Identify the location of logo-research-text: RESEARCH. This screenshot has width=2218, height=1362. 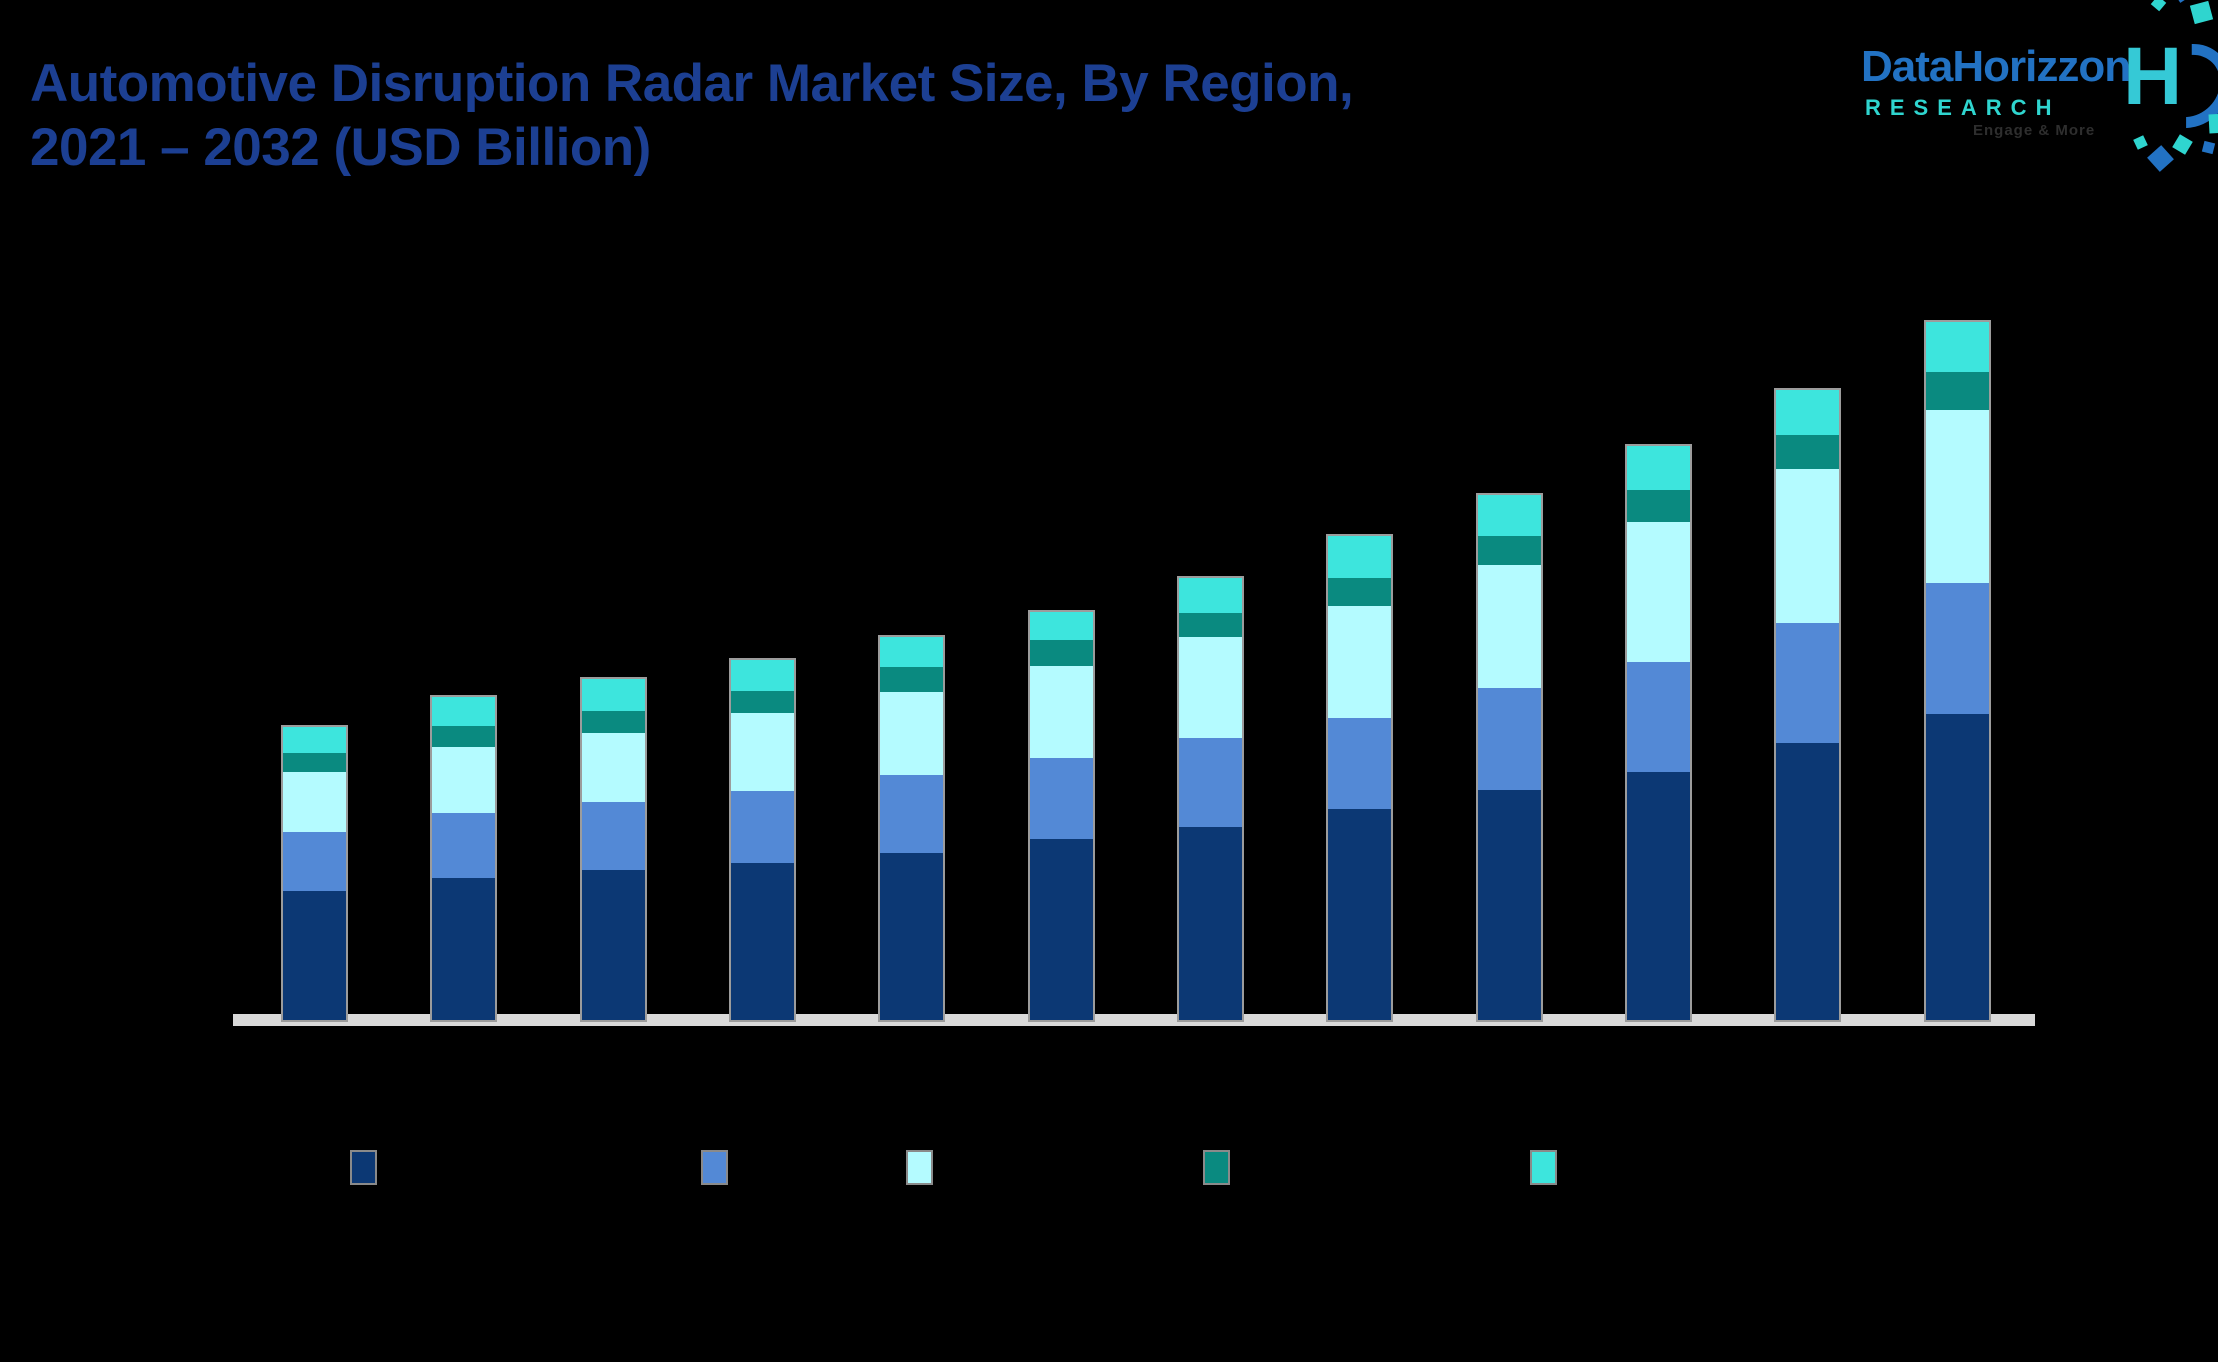
(1963, 107).